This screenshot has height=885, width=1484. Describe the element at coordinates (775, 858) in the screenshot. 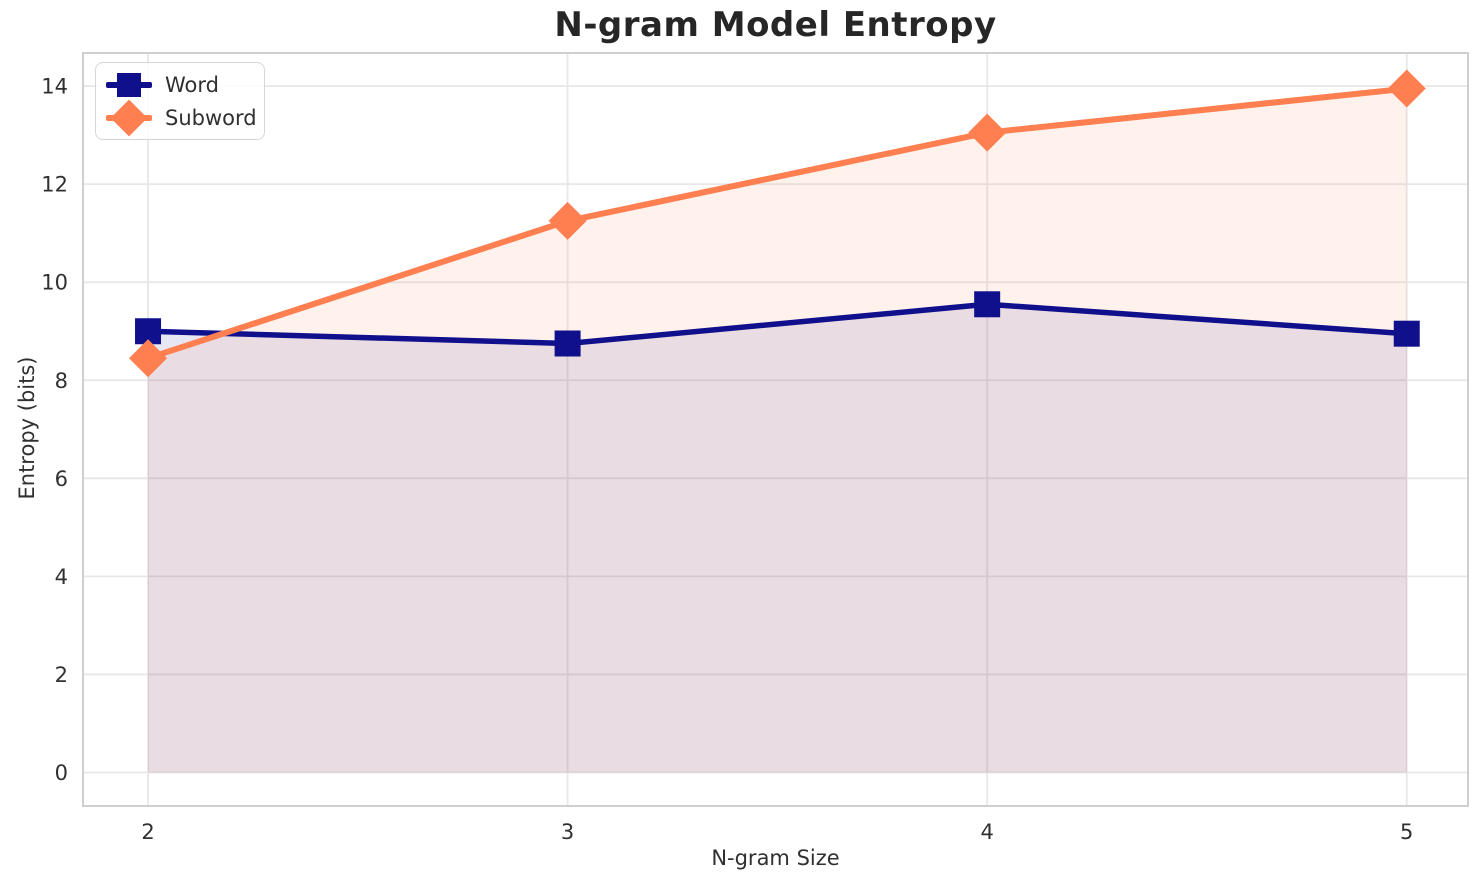

I see `x-axis-label: N-gram Size` at that location.